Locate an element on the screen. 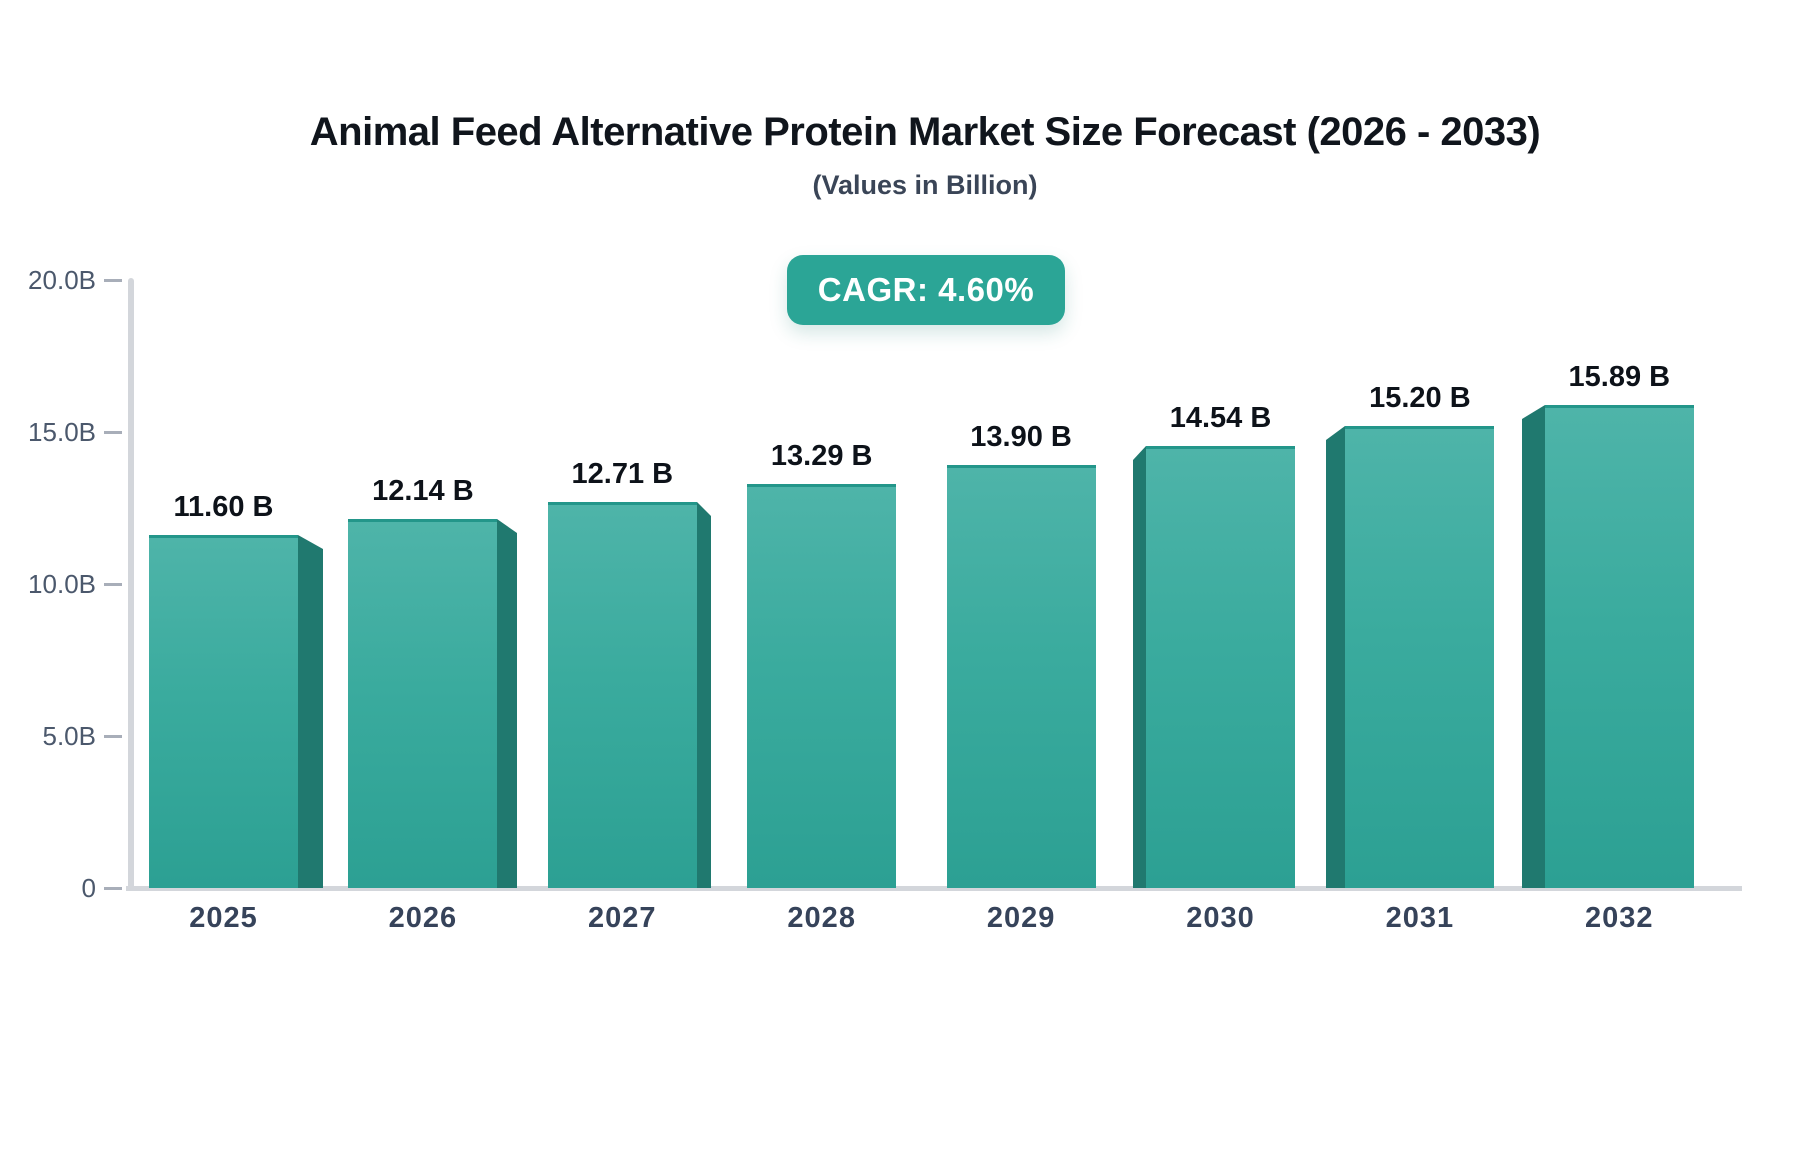 This screenshot has height=1156, width=1800. y-axis-label: 20.0B is located at coordinates (62, 280).